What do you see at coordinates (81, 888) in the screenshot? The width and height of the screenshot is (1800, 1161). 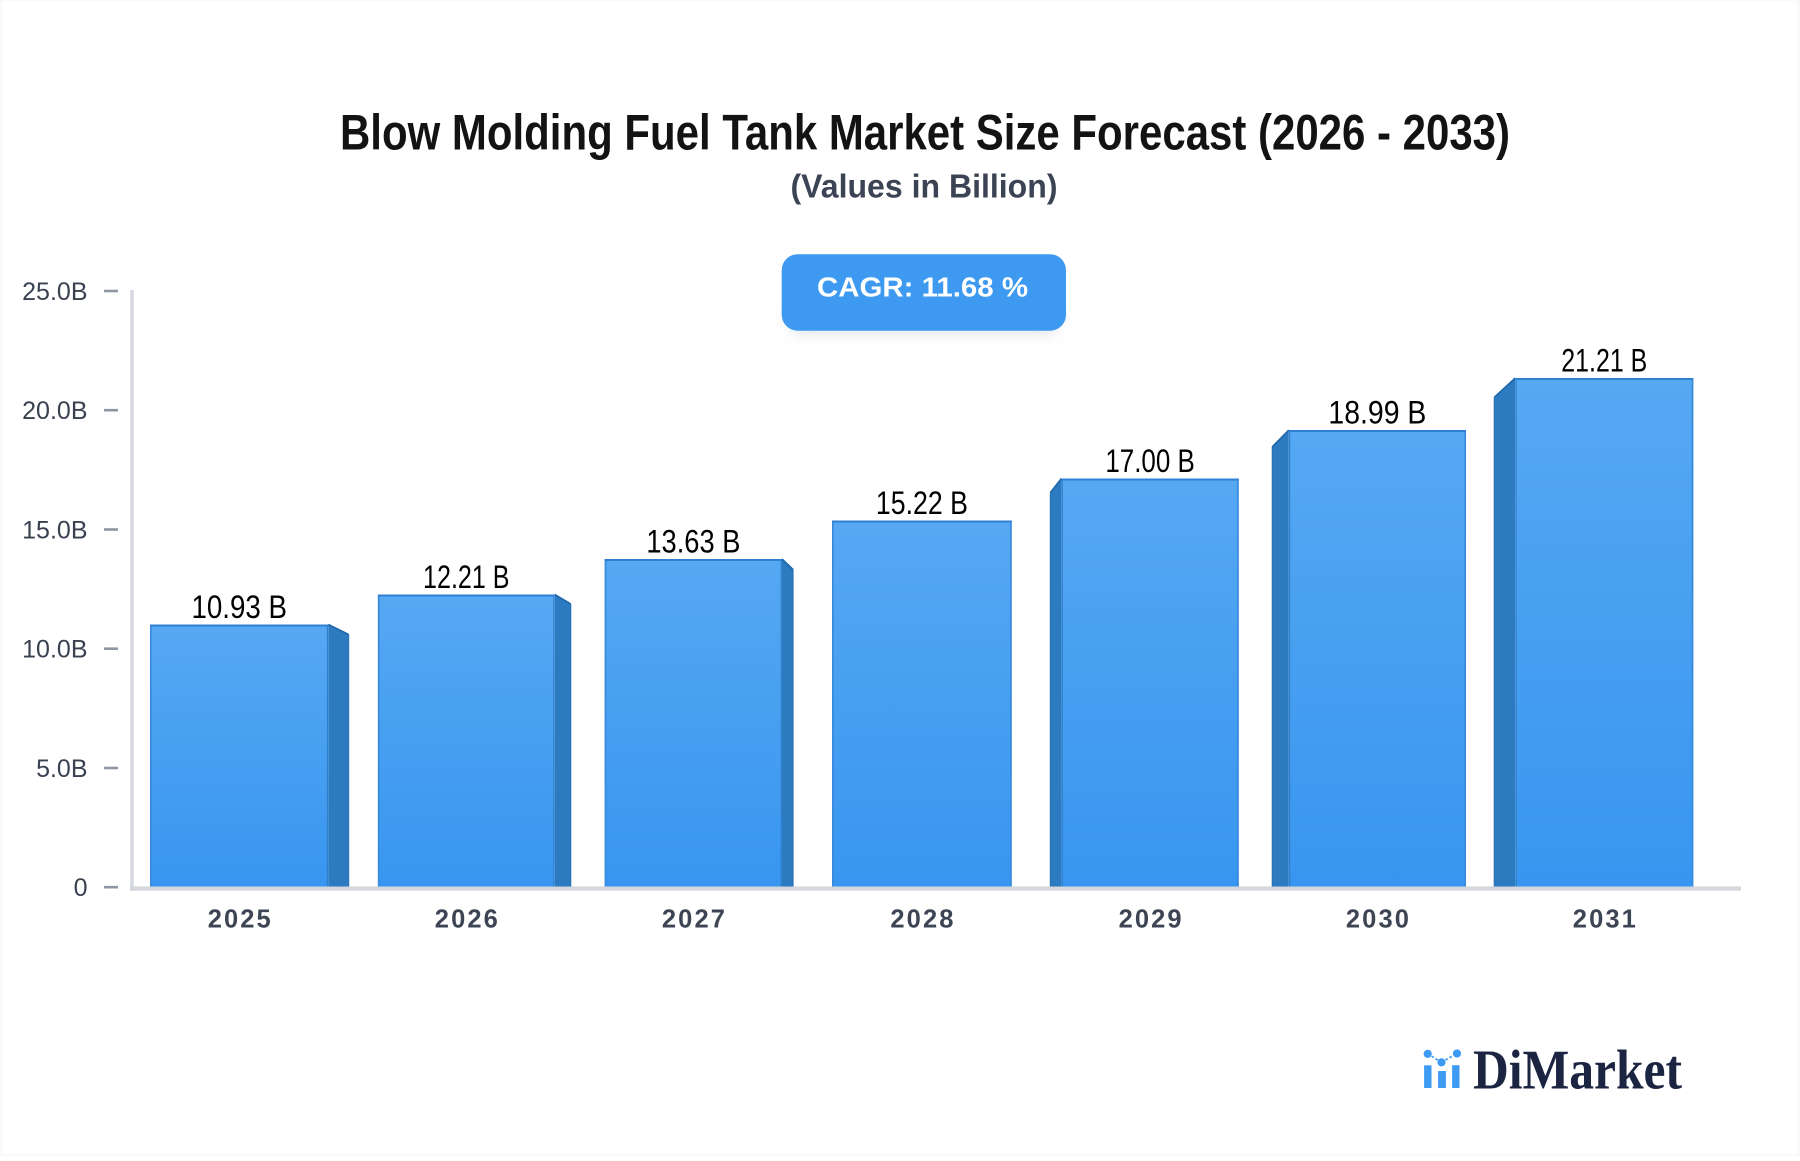 I see `svg-text: 0` at bounding box center [81, 888].